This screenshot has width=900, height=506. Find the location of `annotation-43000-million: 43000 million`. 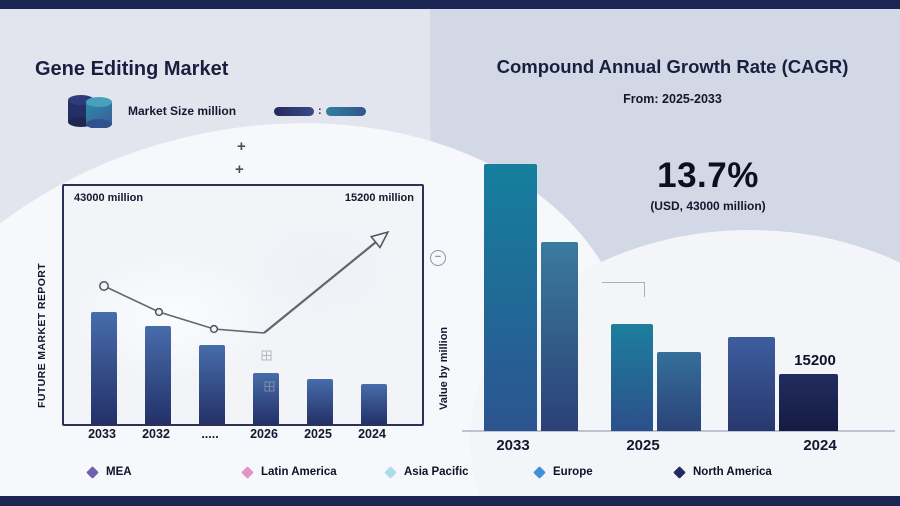

annotation-43000-million: 43000 million is located at coordinates (109, 198).